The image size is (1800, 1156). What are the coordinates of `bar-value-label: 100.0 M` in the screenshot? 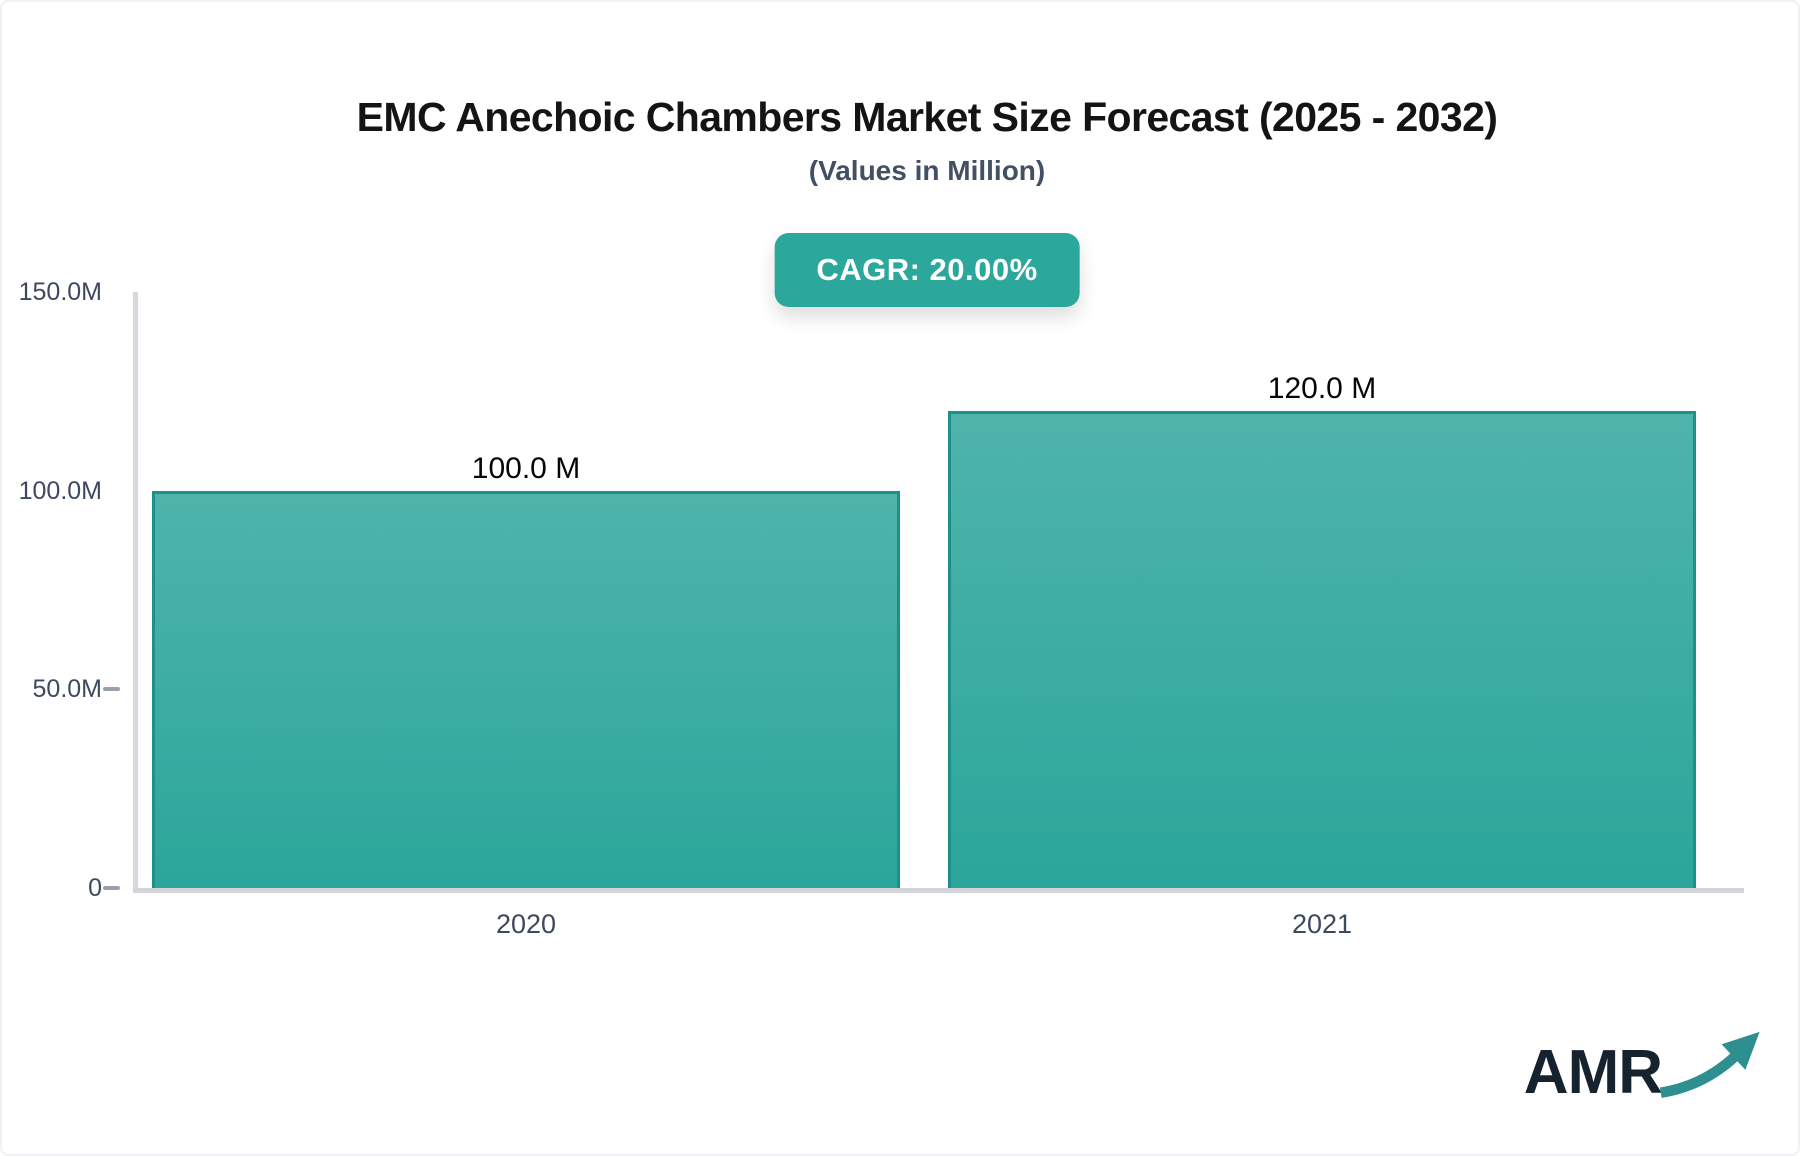 It's located at (526, 468).